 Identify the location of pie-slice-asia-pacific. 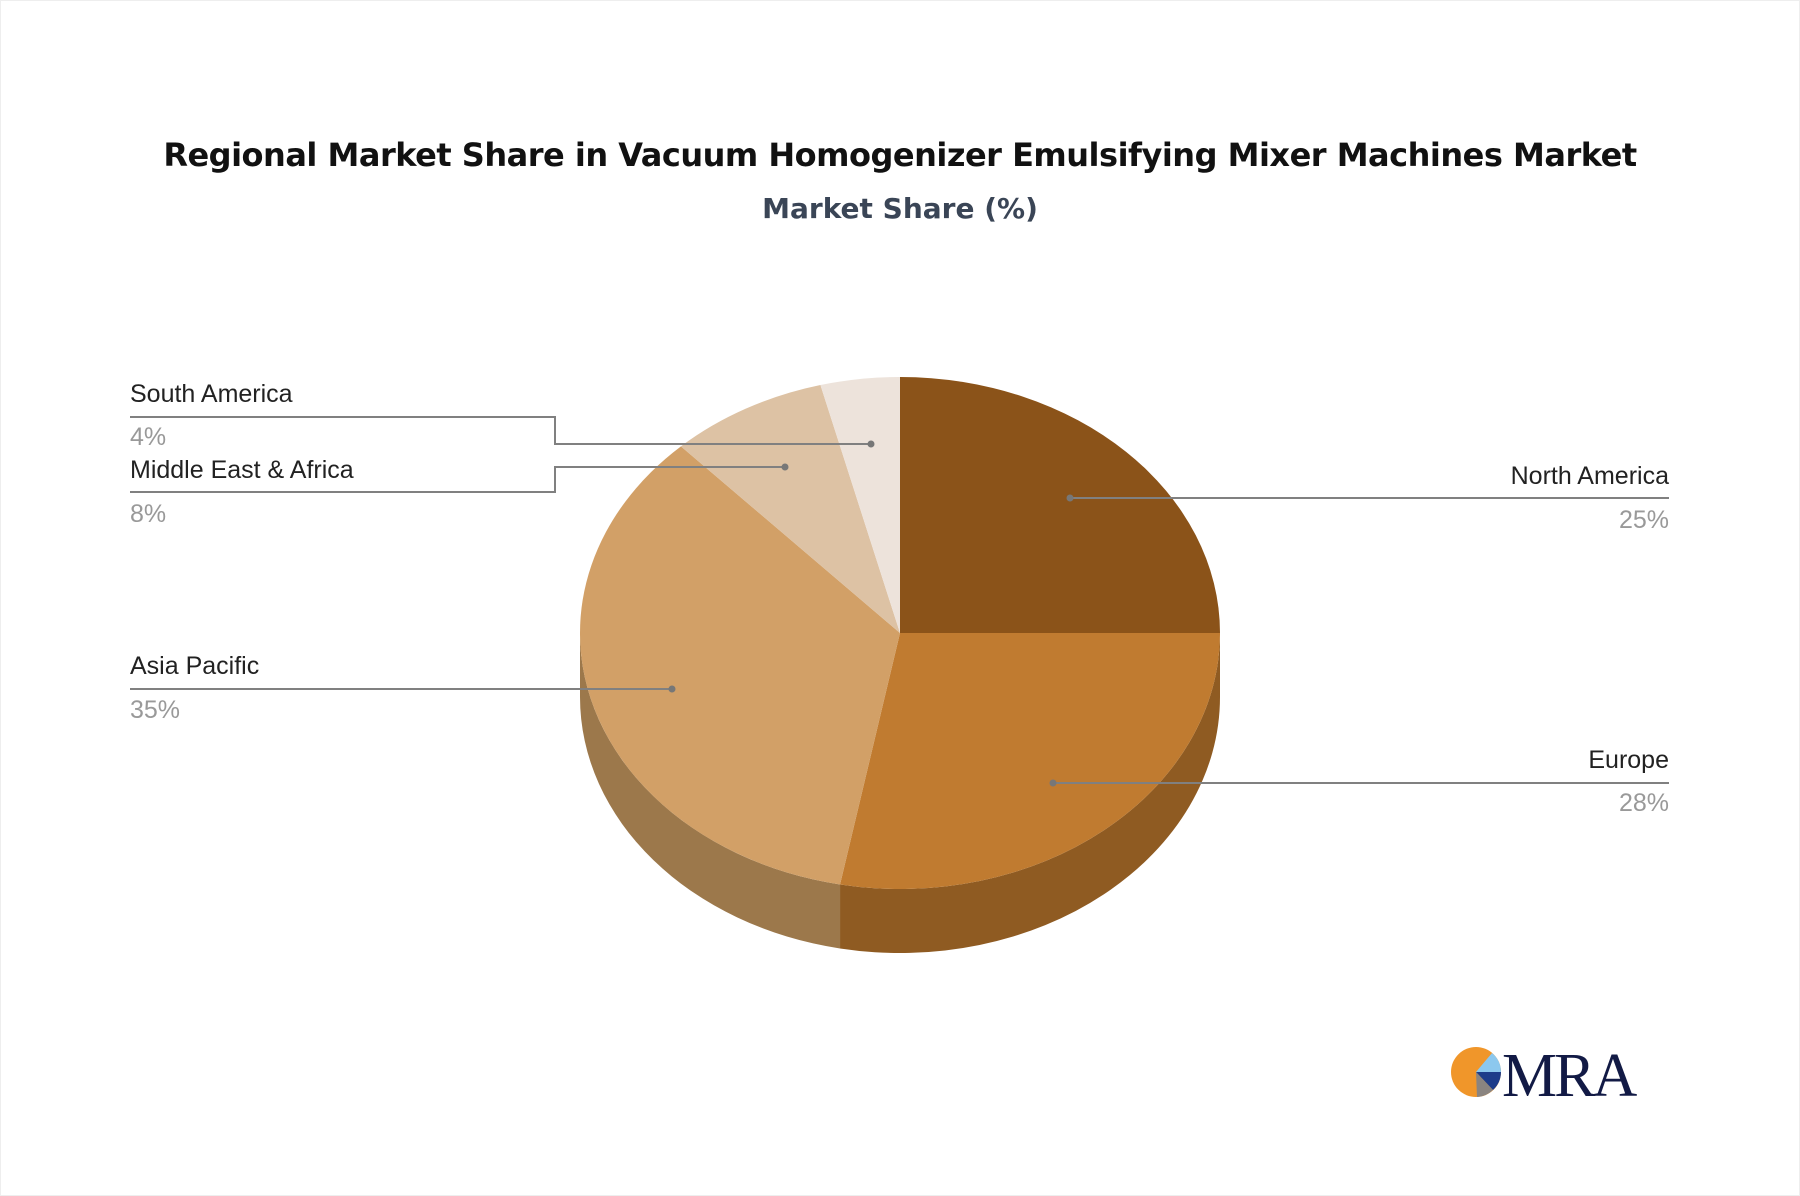
(740, 665).